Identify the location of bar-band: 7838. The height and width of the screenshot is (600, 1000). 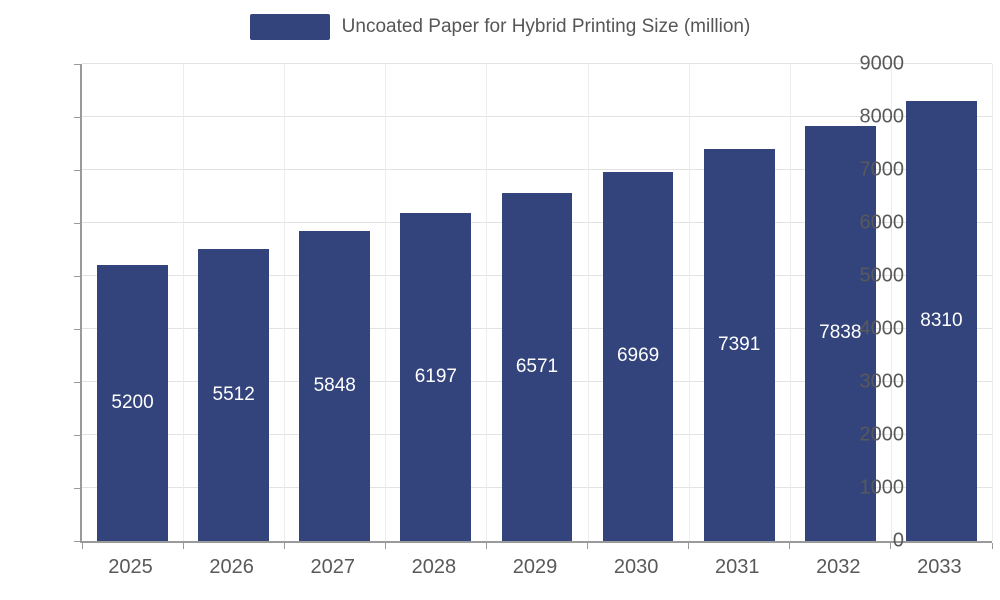
(840, 302).